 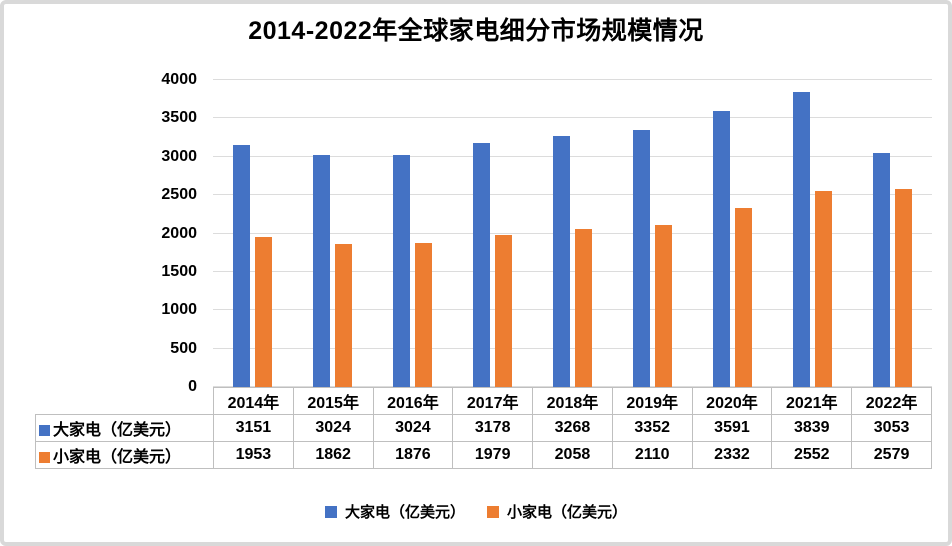 I want to click on value-cell: 3178, so click(x=493, y=428).